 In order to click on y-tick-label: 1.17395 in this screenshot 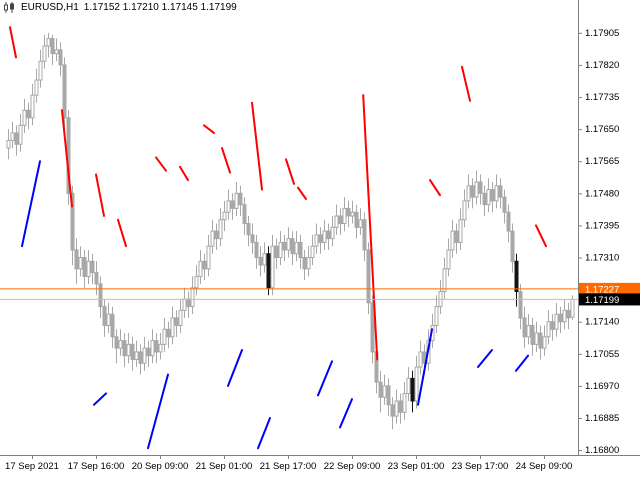, I will do `click(602, 225)`.